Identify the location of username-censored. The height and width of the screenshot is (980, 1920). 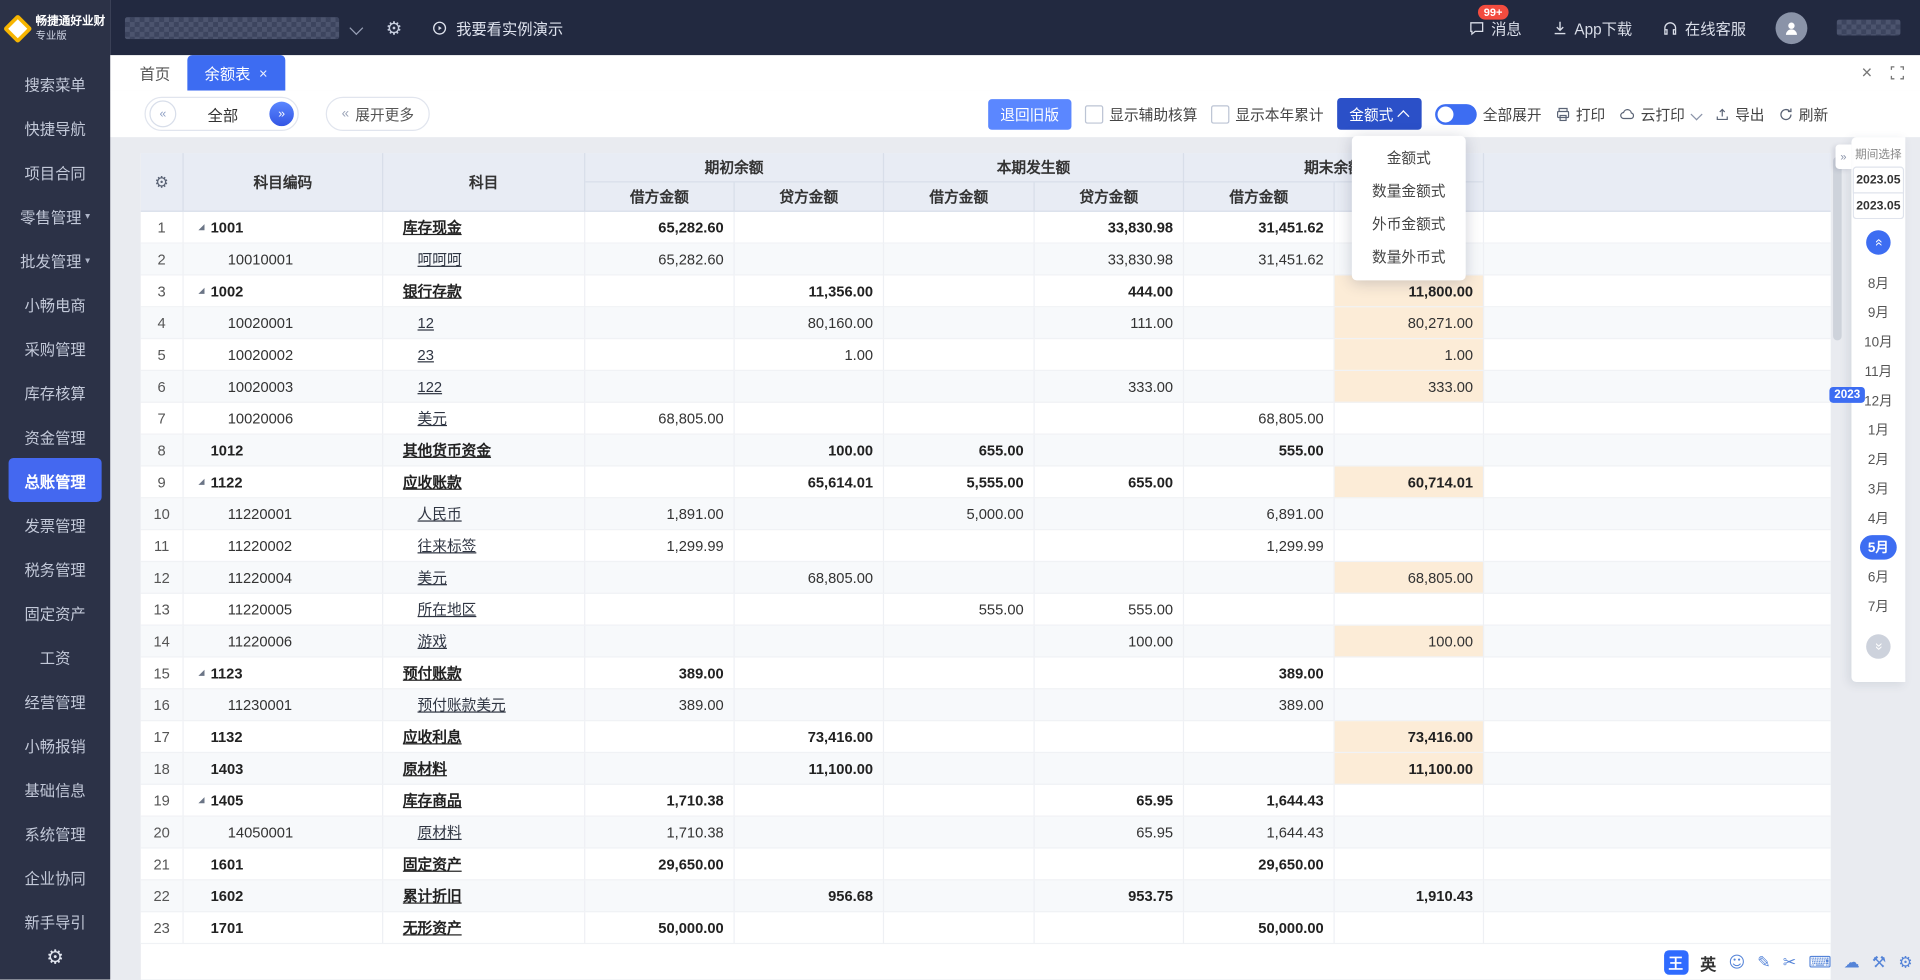
(1868, 27).